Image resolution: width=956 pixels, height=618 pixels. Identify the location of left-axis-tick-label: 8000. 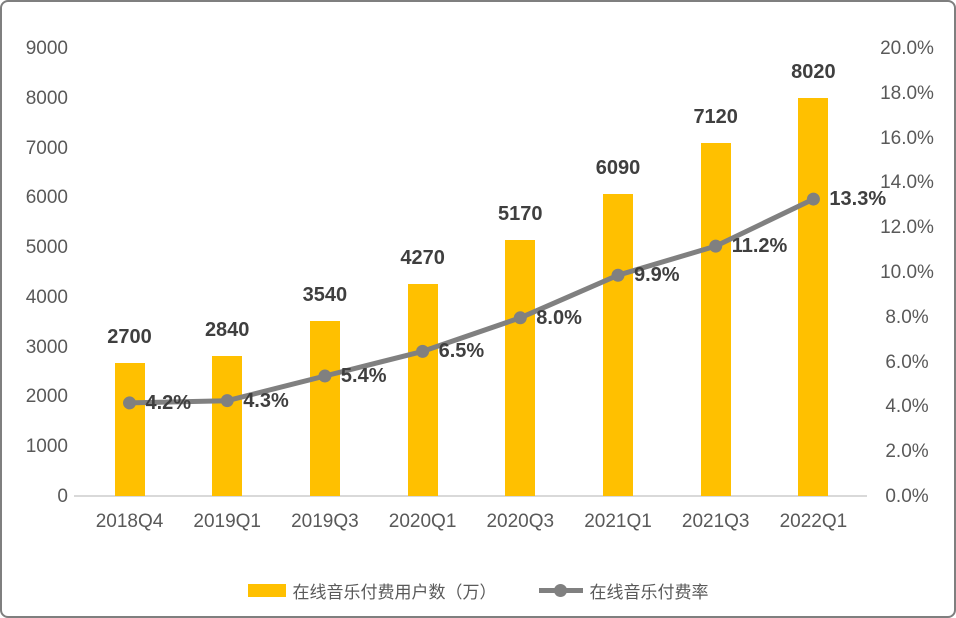
(46, 98).